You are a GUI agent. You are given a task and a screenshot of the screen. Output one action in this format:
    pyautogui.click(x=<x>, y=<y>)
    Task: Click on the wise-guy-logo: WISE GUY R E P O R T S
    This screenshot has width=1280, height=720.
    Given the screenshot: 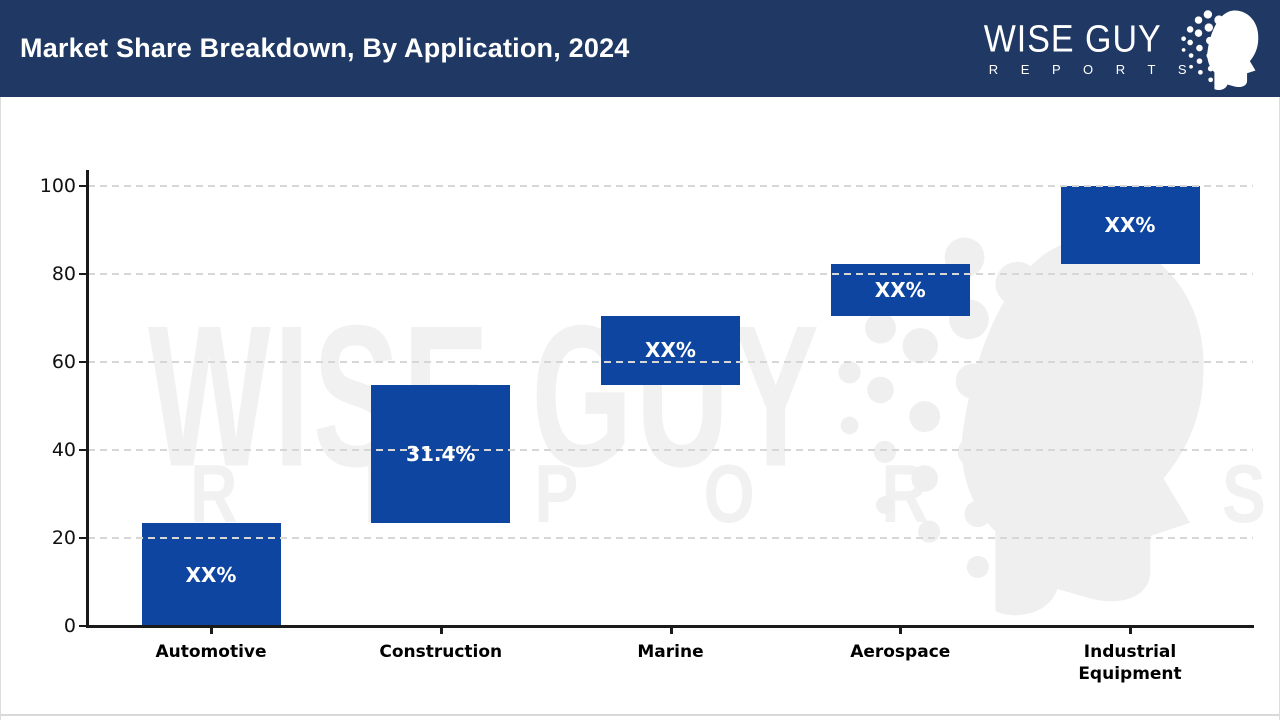 What is the action you would take?
    pyautogui.click(x=1125, y=49)
    